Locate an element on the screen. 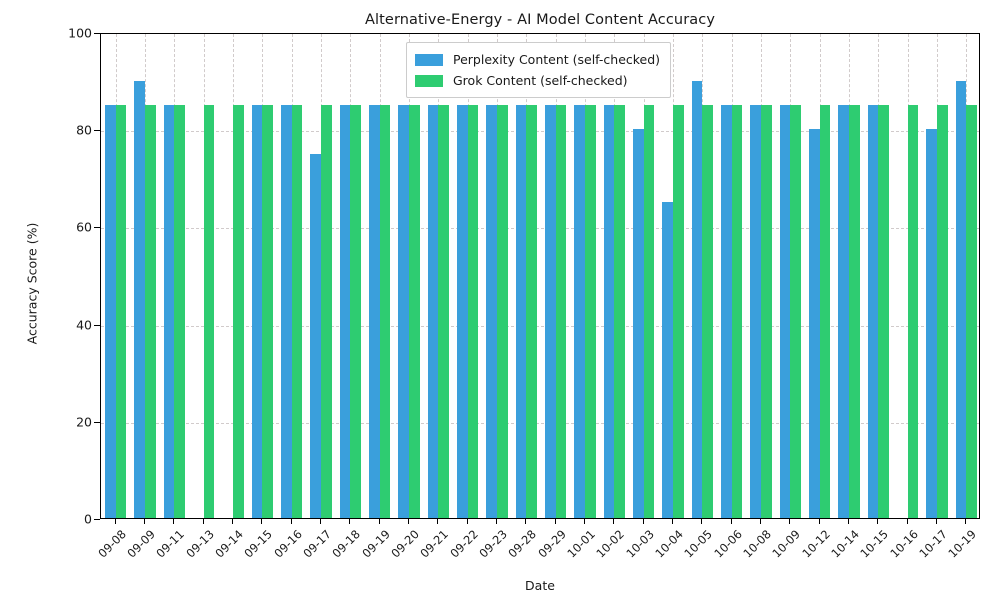  legend-item: Perplexity Content (self-checked) is located at coordinates (537, 59).